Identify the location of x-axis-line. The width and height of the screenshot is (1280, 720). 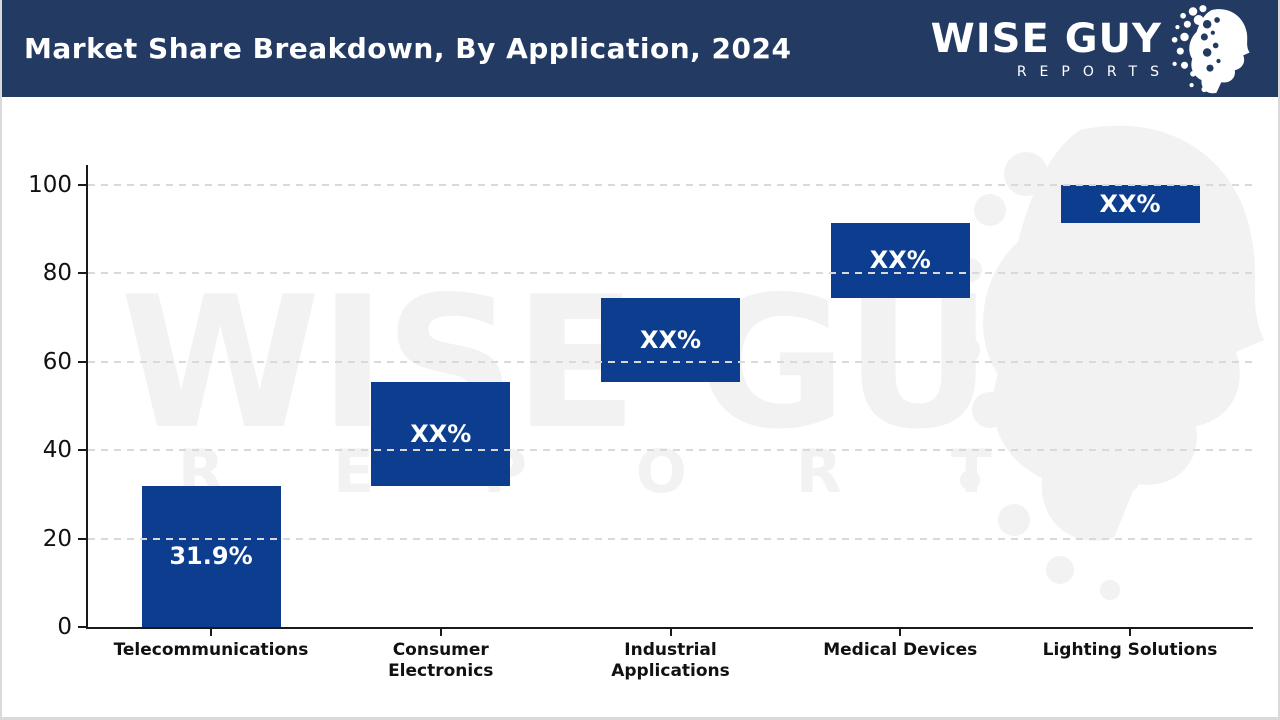
(669, 628).